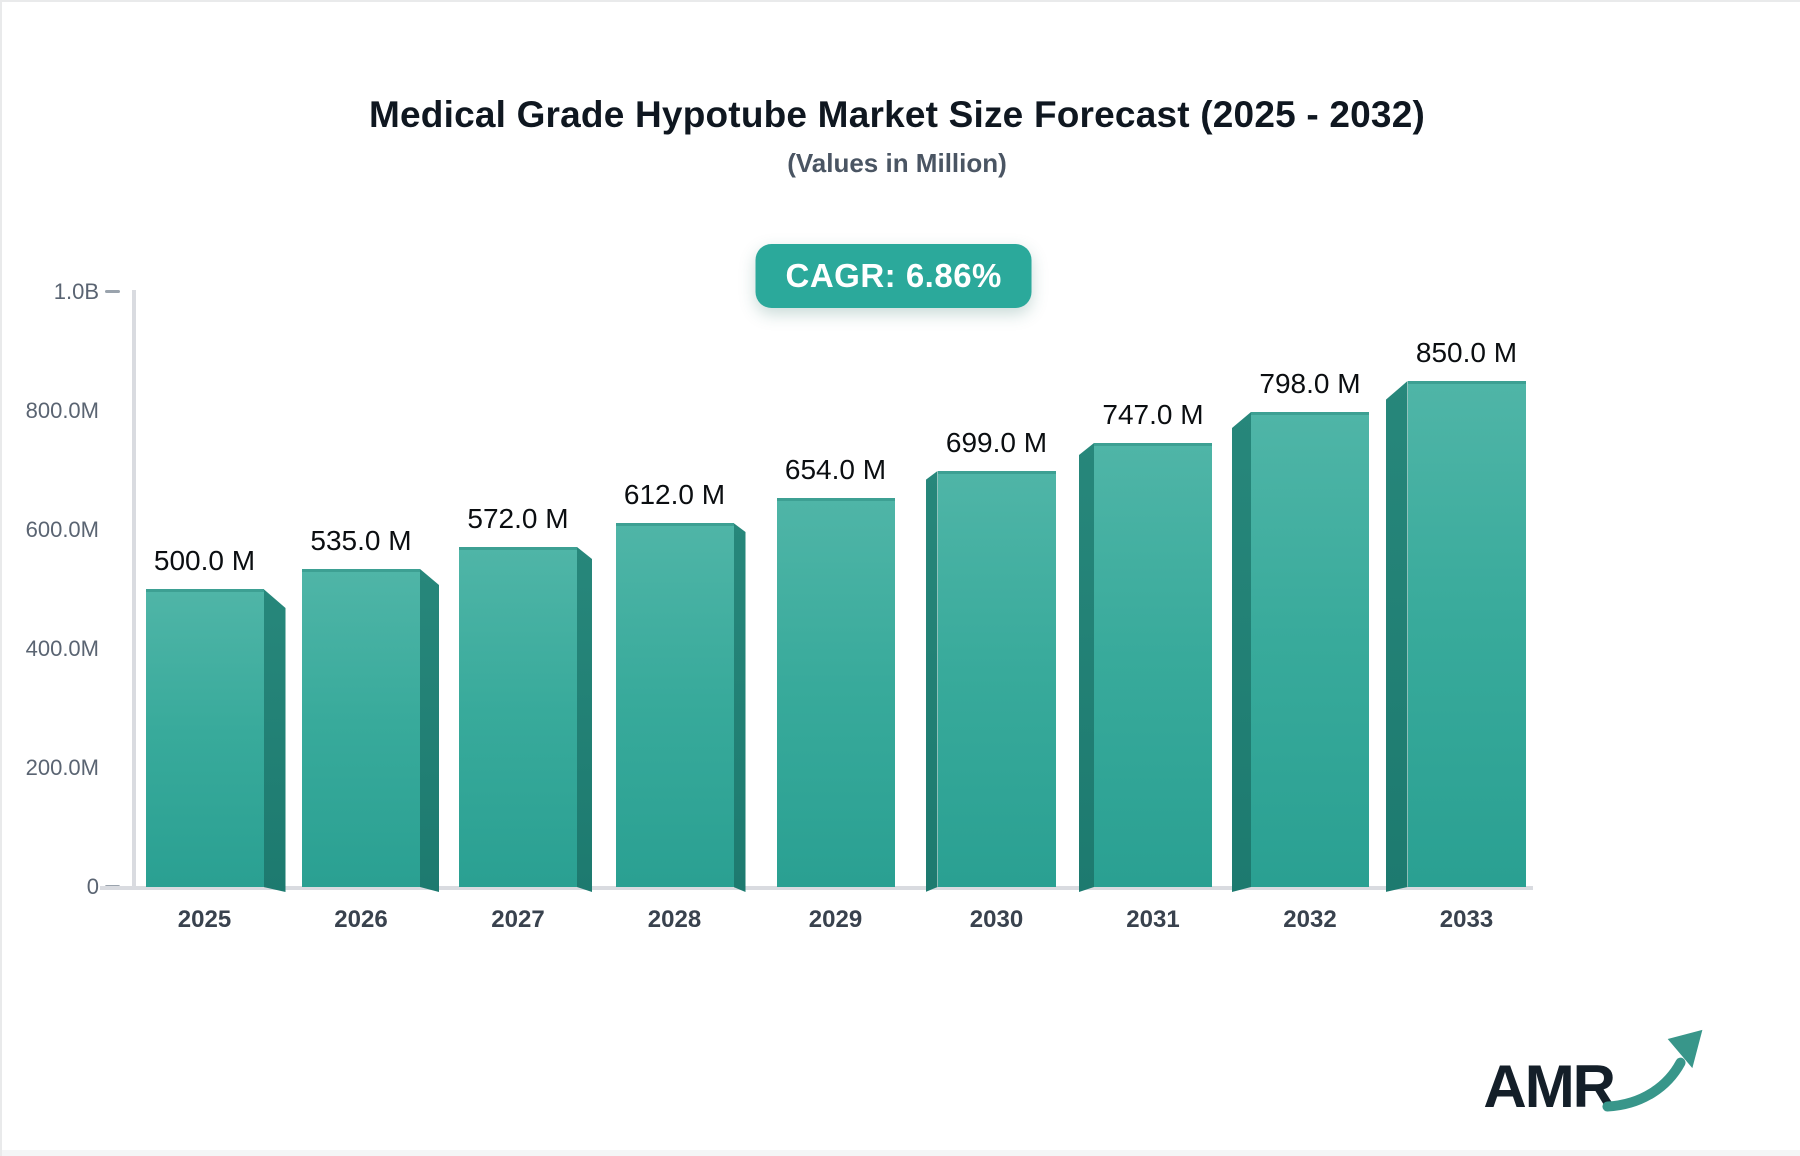 The width and height of the screenshot is (1800, 1156). I want to click on amr-logo: AMR, so click(1594, 1073).